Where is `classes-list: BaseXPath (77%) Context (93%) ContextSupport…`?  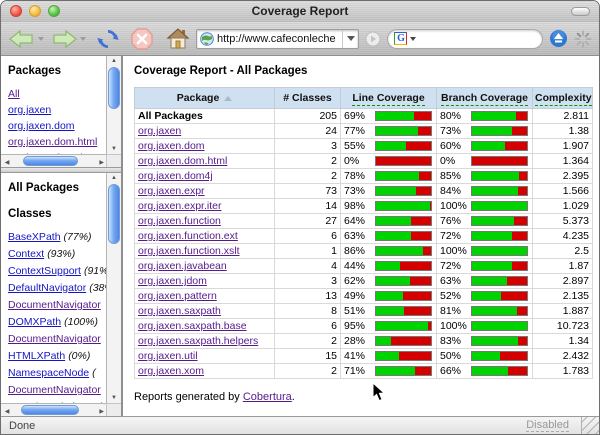 classes-list: BaseXPath (77%) Context (93%) ContextSupport… is located at coordinates (57, 316).